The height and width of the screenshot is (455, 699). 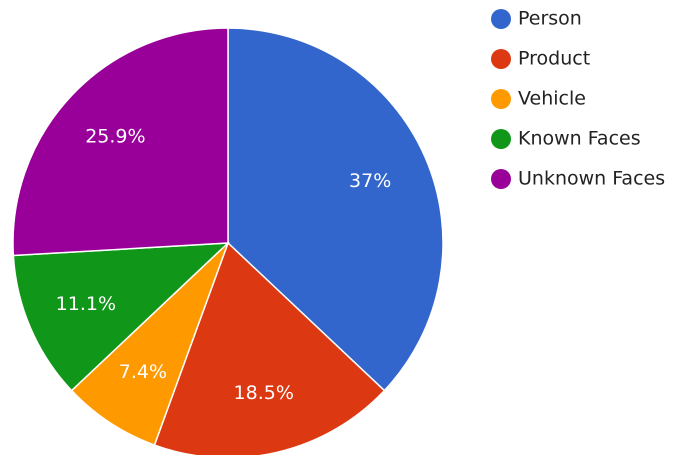 What do you see at coordinates (264, 393) in the screenshot?
I see `data-label: 18.5%` at bounding box center [264, 393].